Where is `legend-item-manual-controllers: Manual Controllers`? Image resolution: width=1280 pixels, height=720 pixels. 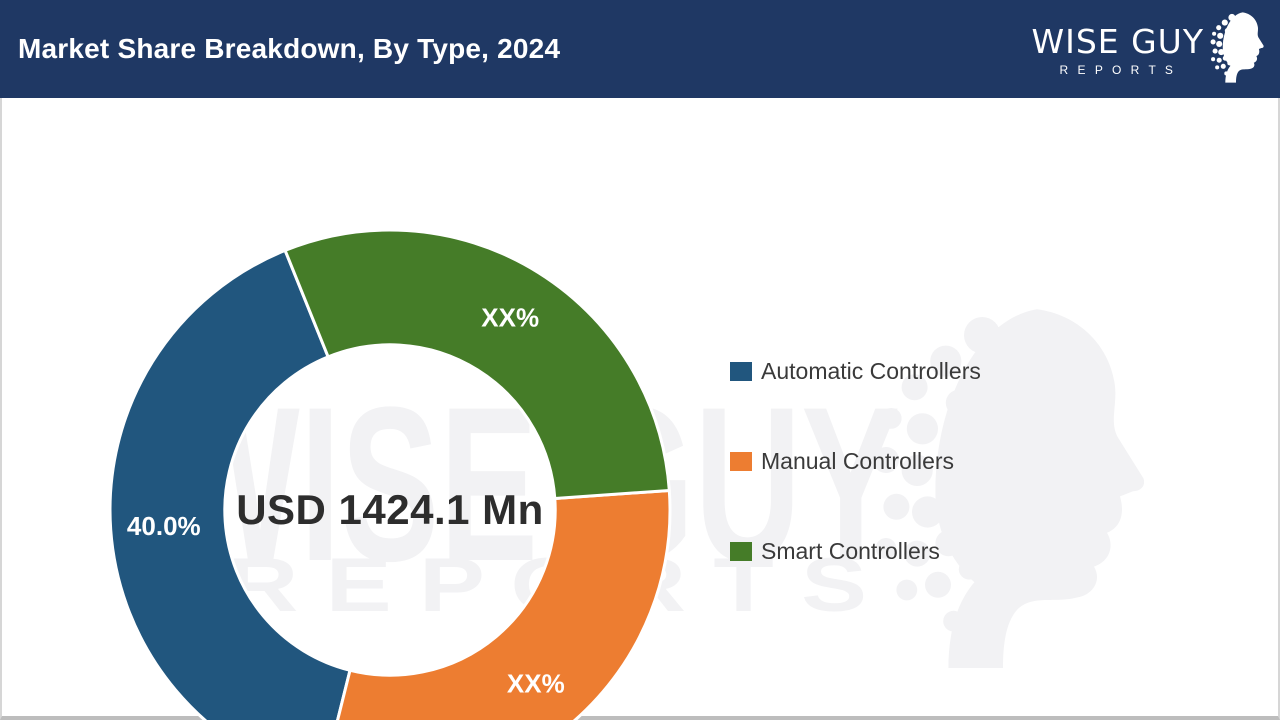
legend-item-manual-controllers: Manual Controllers is located at coordinates (855, 461).